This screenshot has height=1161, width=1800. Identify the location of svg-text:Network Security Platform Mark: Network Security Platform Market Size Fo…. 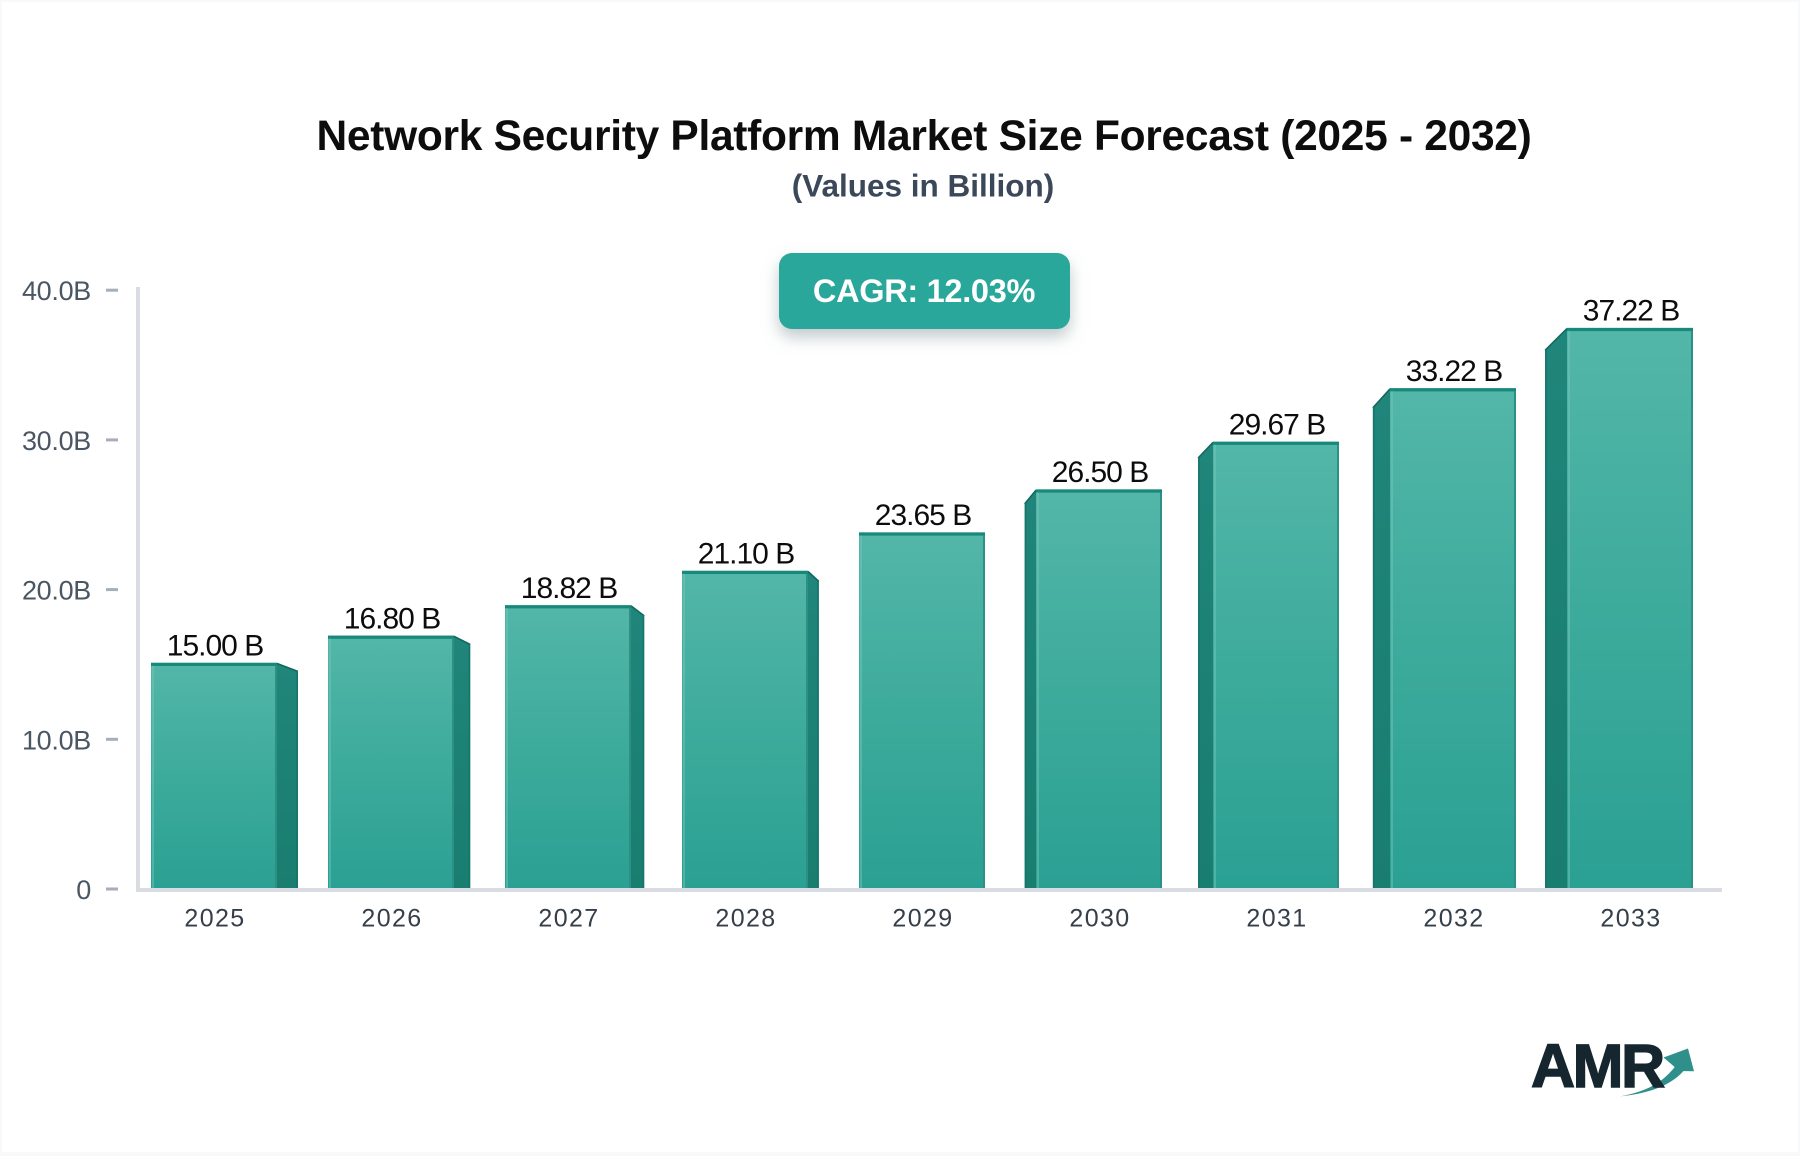
(924, 136).